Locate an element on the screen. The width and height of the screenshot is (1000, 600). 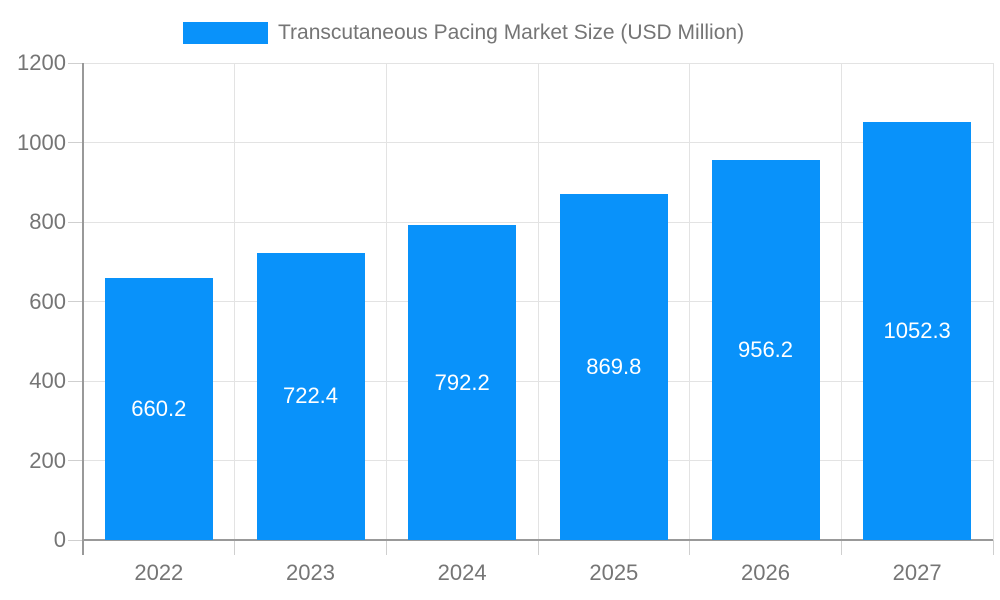
bar-2024: 792.2 is located at coordinates (462, 382).